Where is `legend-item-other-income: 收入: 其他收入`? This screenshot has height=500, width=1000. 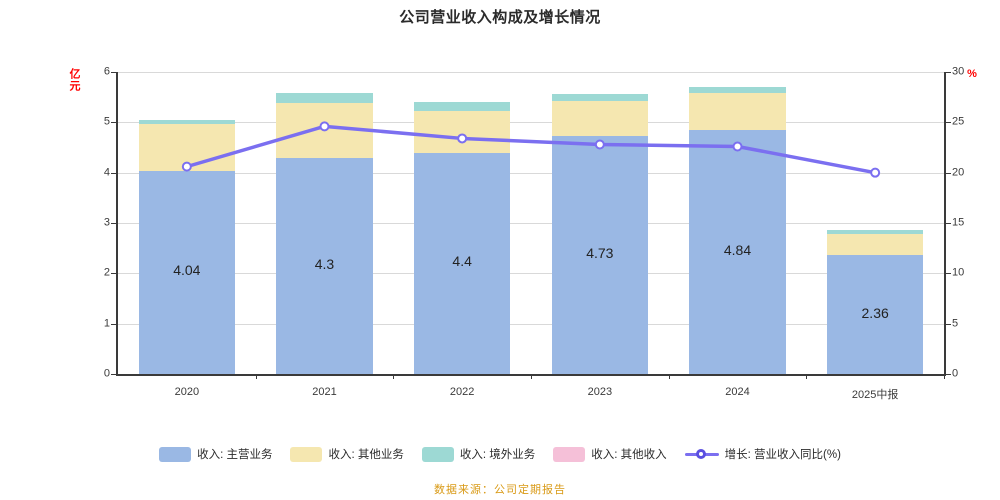 legend-item-other-income: 收入: 其他收入 is located at coordinates (610, 454).